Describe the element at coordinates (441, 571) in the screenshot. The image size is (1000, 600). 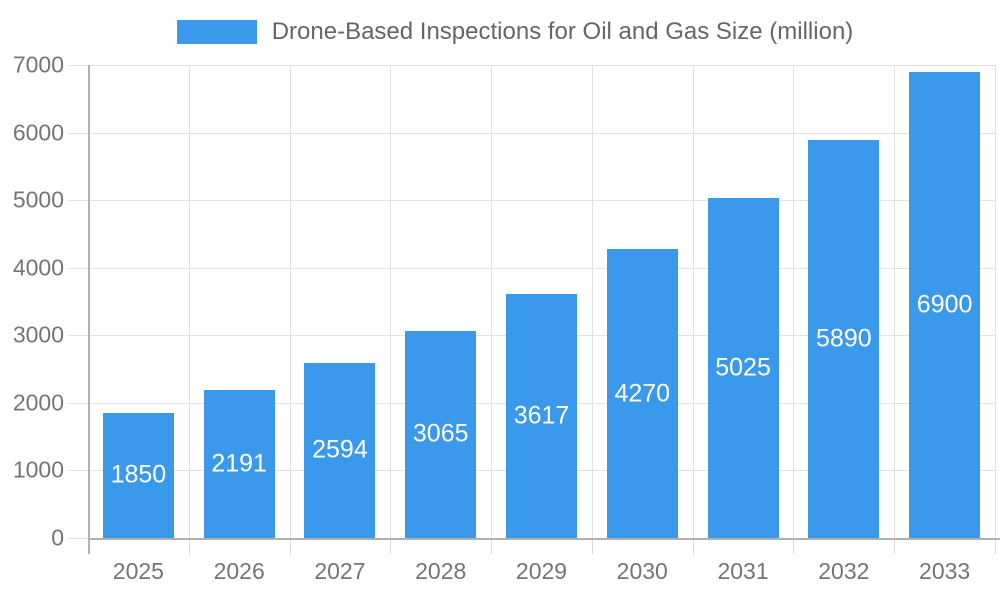
I see `x-tick-label: 2028` at that location.